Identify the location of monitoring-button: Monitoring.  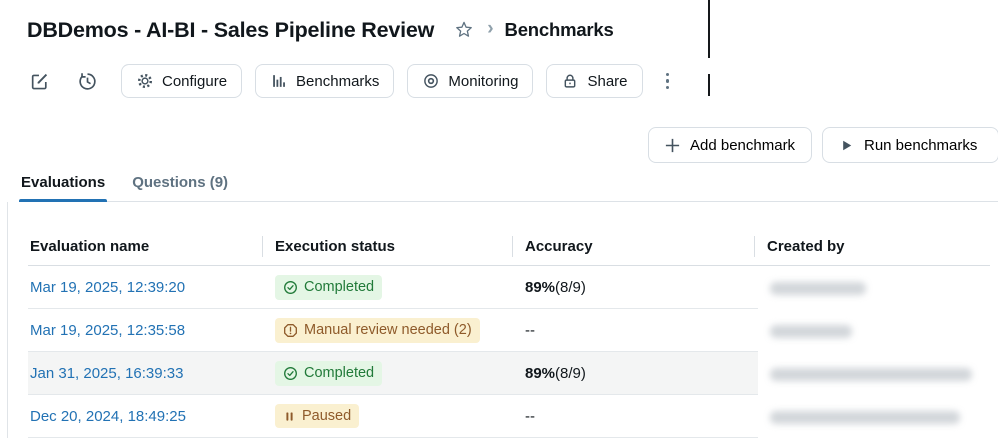
(470, 81).